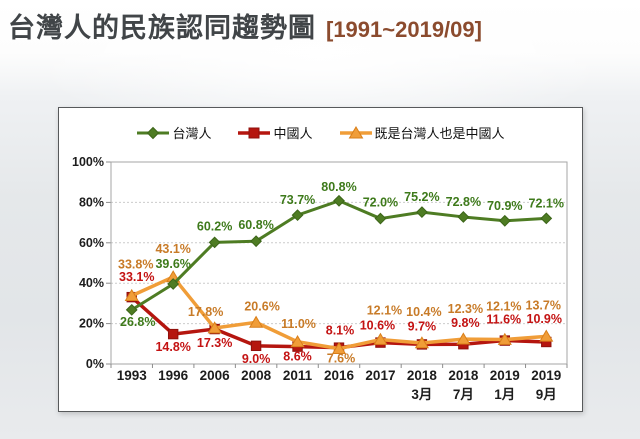 The image size is (640, 439). I want to click on data-label: 26.8%, so click(137, 322).